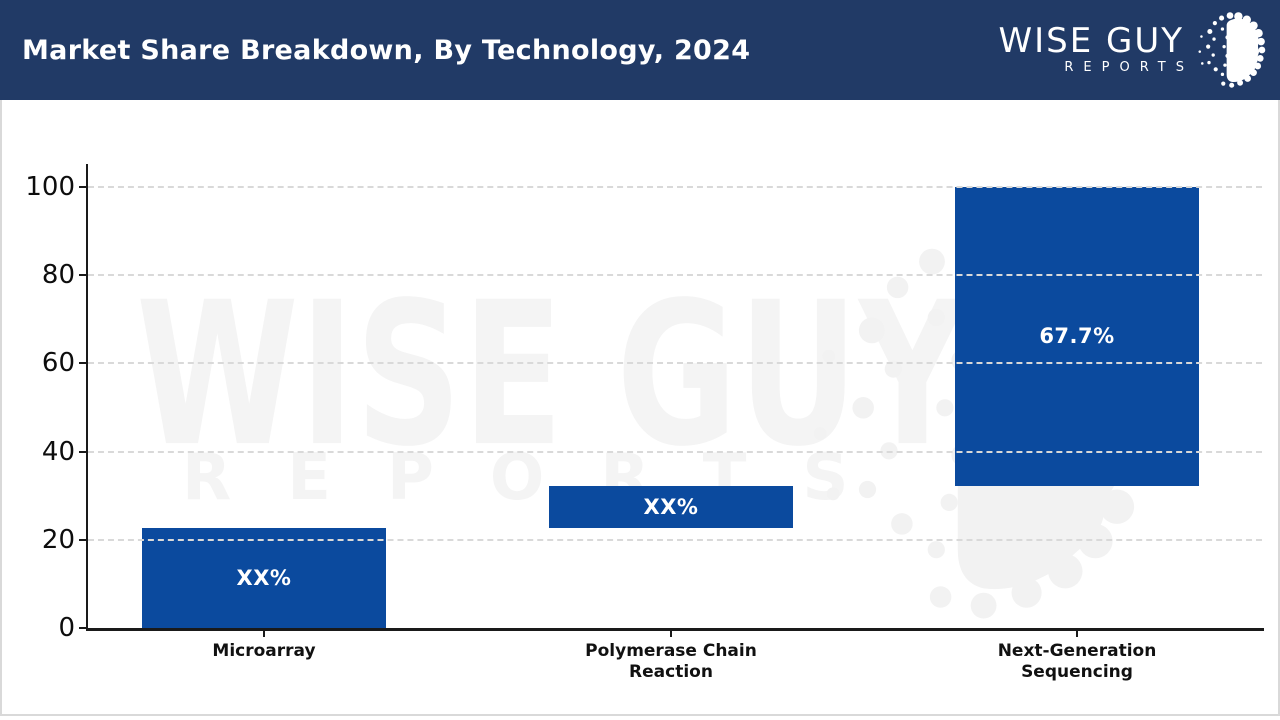 The width and height of the screenshot is (1280, 720). Describe the element at coordinates (1077, 661) in the screenshot. I see `x-category-label: Next-Generation Sequencing` at that location.